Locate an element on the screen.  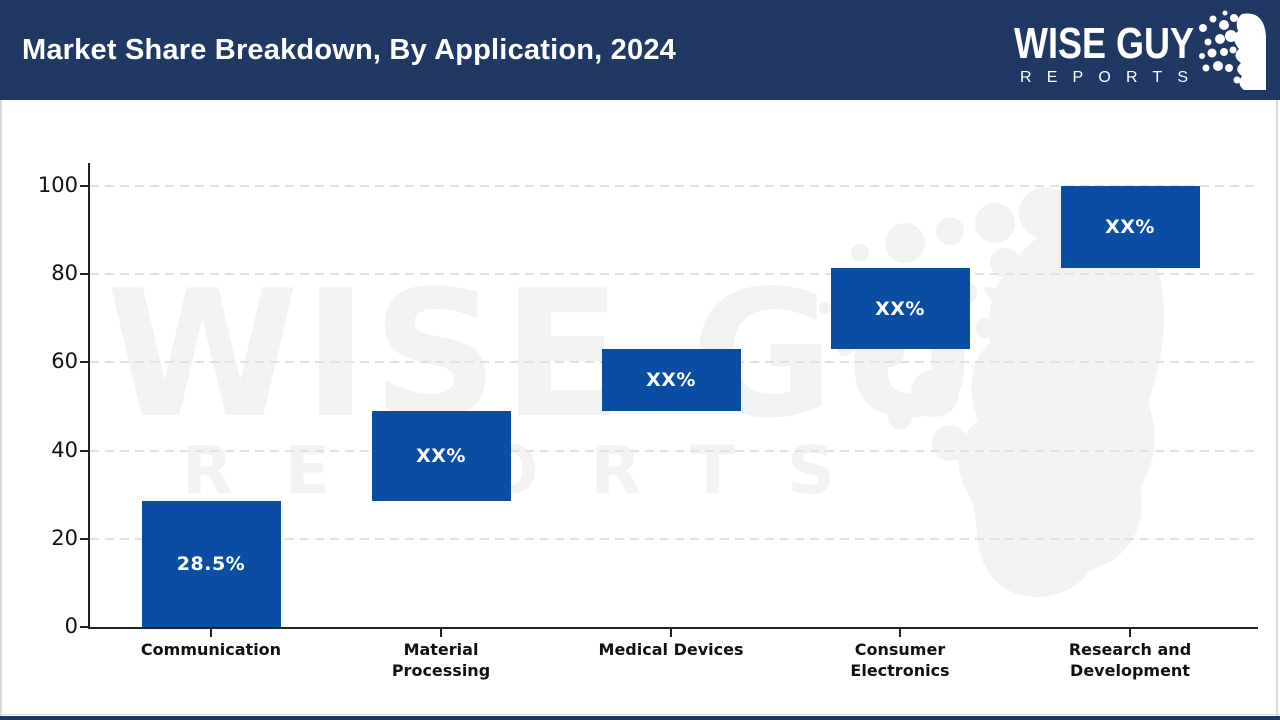
y-tick-label: 0 is located at coordinates (71, 626).